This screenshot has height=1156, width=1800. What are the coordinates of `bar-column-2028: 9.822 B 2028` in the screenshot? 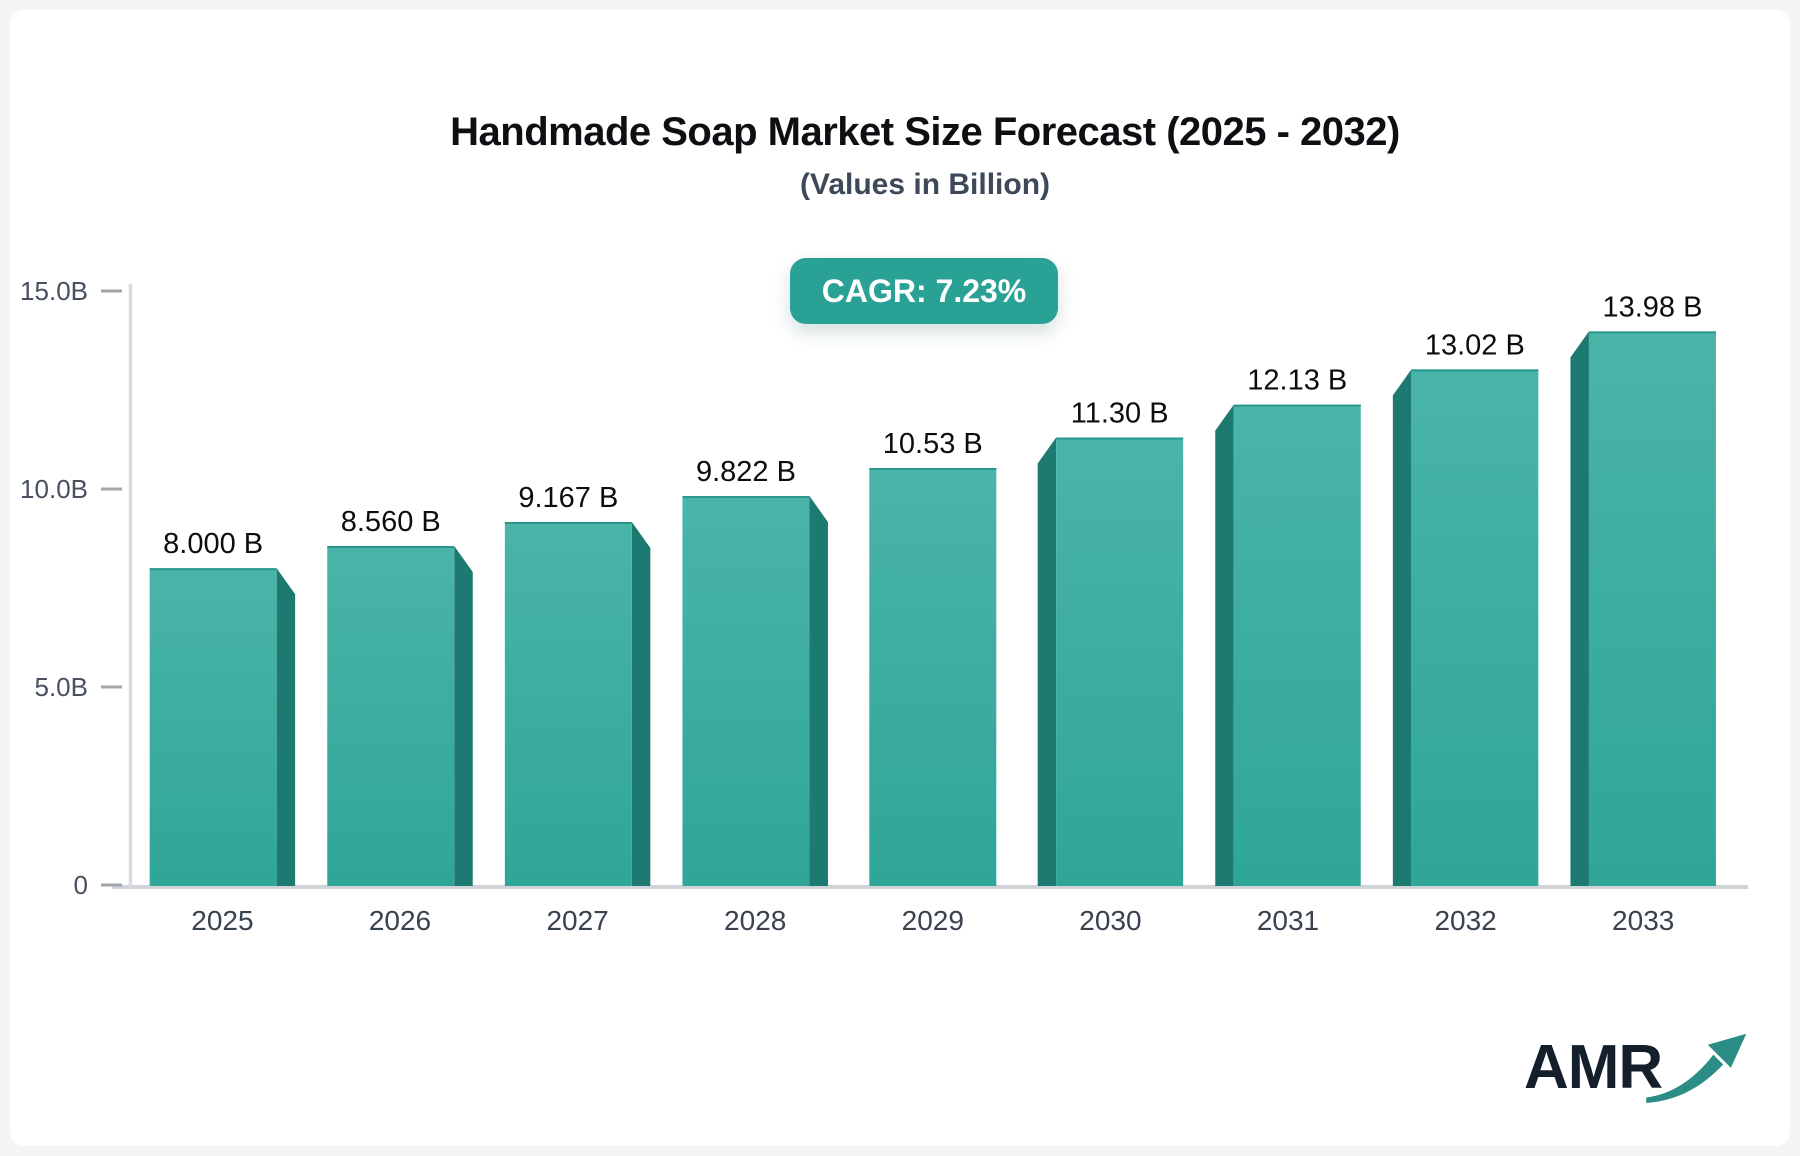 It's located at (755, 696).